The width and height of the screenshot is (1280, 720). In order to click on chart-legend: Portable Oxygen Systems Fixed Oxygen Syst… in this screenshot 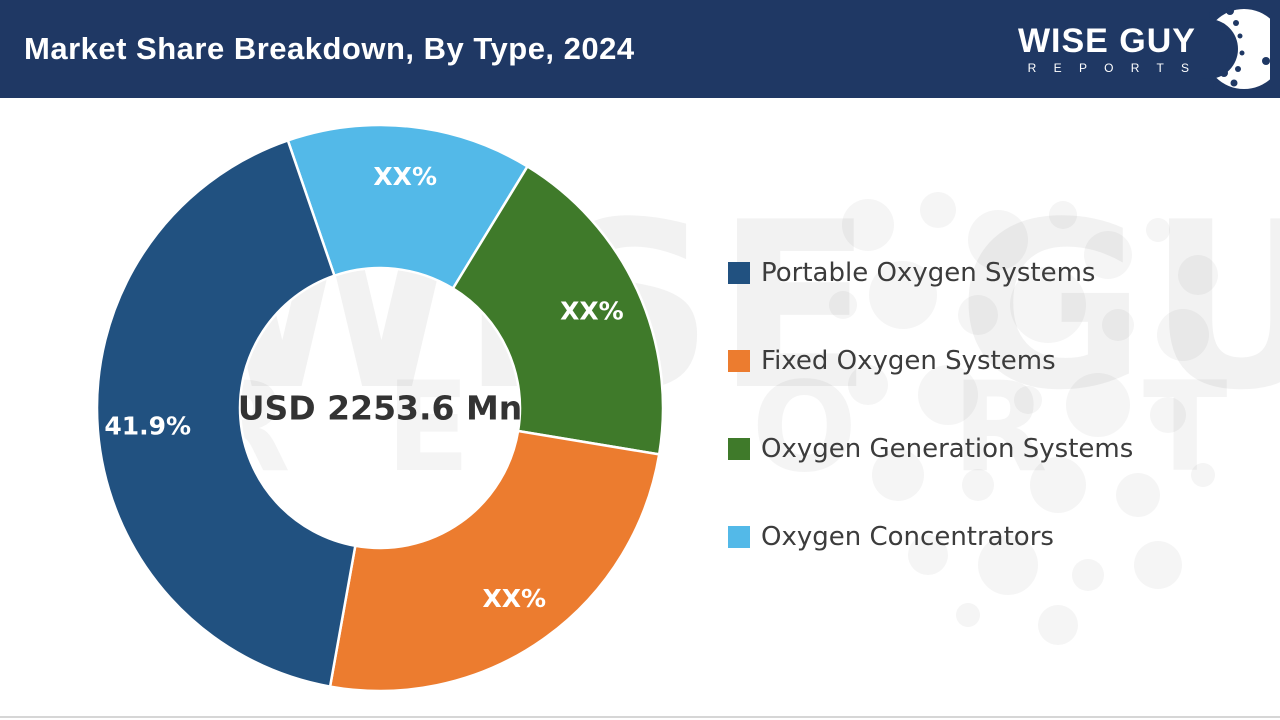, I will do `click(930, 405)`.